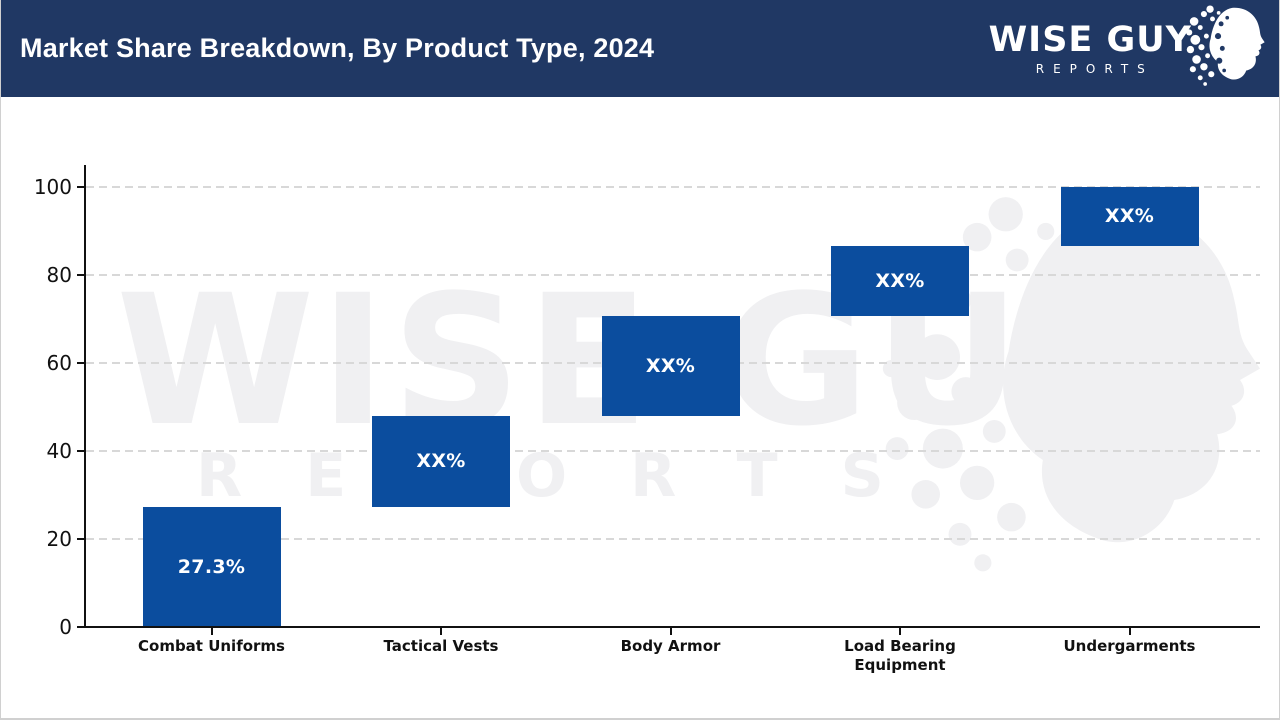  Describe the element at coordinates (900, 655) in the screenshot. I see `x-category-label: Load Bearing Equipment` at that location.